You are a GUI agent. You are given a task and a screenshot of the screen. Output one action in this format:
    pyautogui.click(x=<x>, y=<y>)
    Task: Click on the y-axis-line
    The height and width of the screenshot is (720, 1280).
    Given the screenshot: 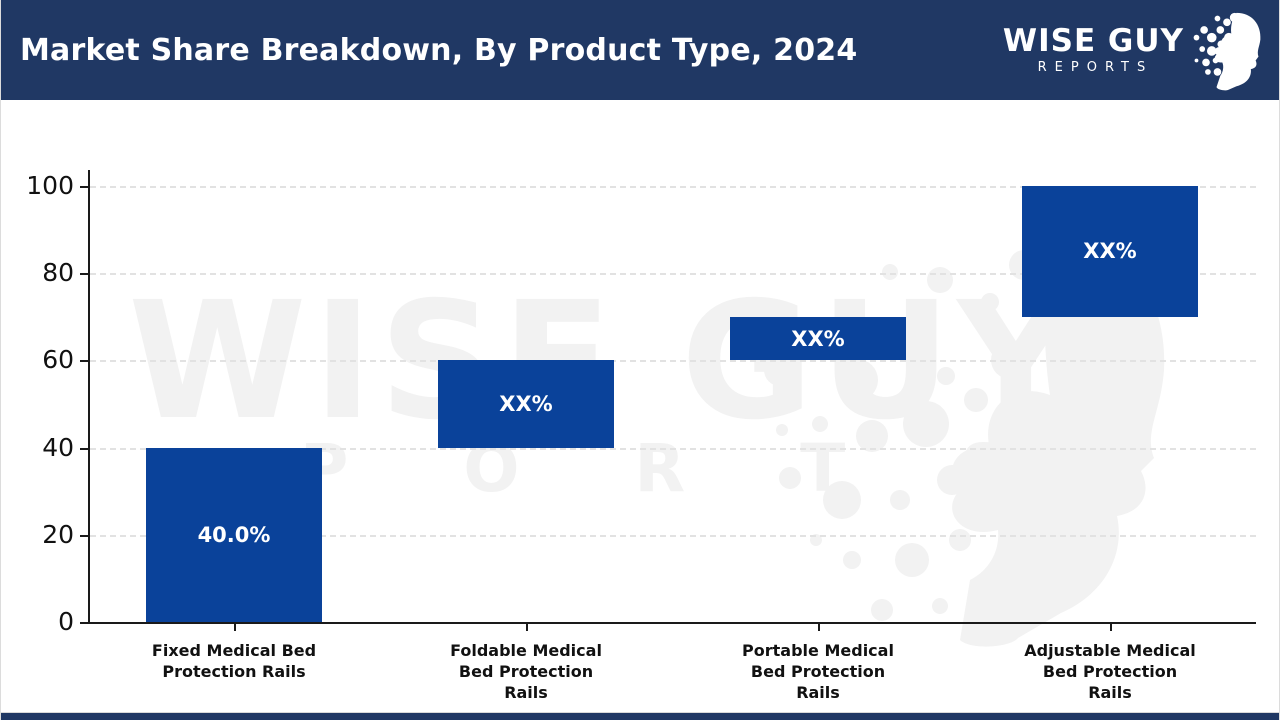 What is the action you would take?
    pyautogui.click(x=89, y=396)
    